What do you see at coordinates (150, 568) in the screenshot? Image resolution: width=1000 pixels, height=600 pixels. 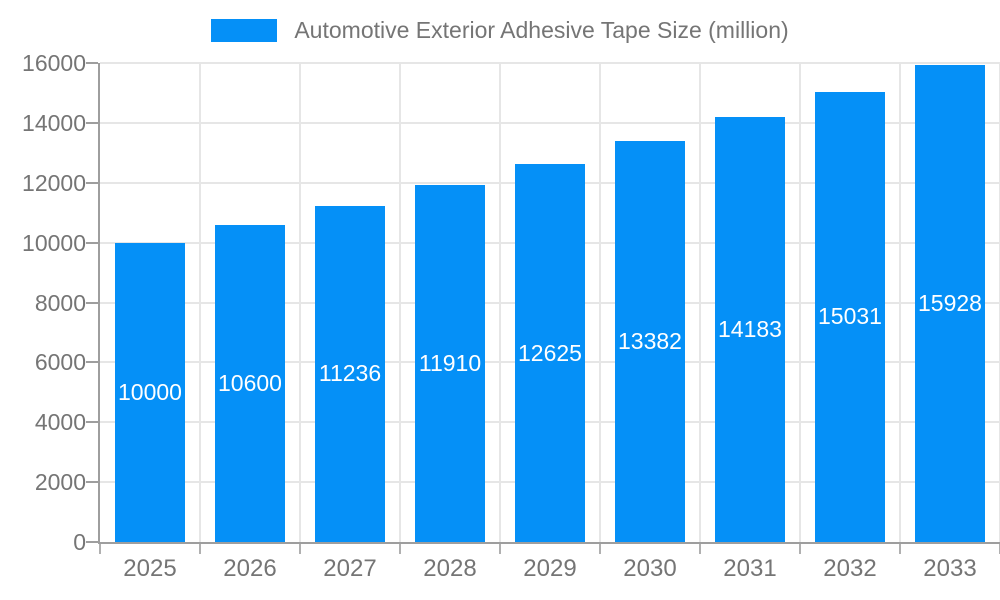 I see `x-axis-label: 2025` at bounding box center [150, 568].